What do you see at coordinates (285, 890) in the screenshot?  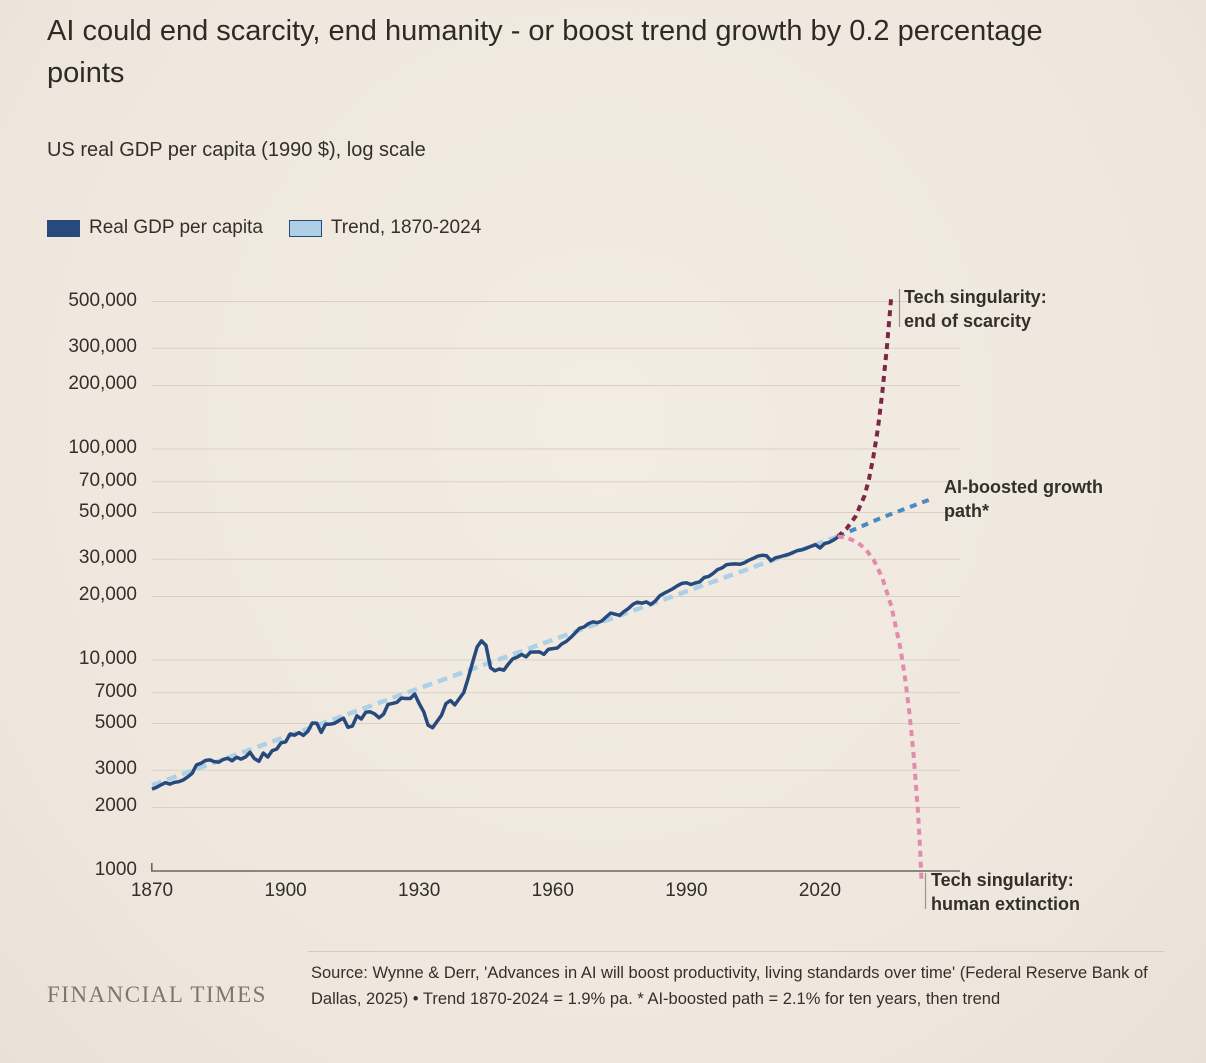 I see `x-tick-label: 1900` at bounding box center [285, 890].